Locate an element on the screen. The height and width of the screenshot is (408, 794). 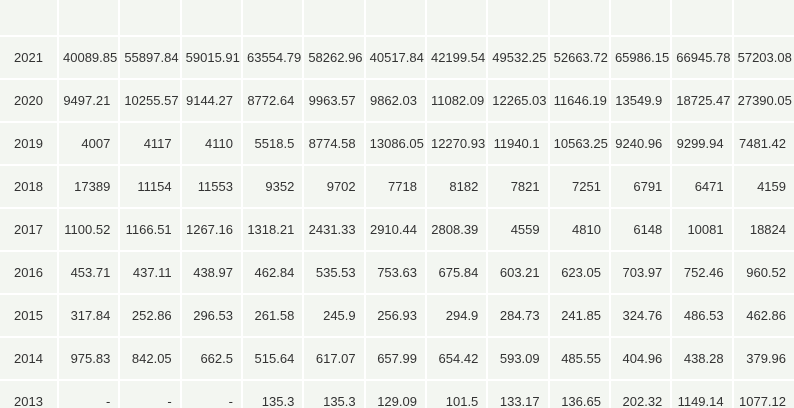
table-cell-value: 657.99 is located at coordinates (395, 359).